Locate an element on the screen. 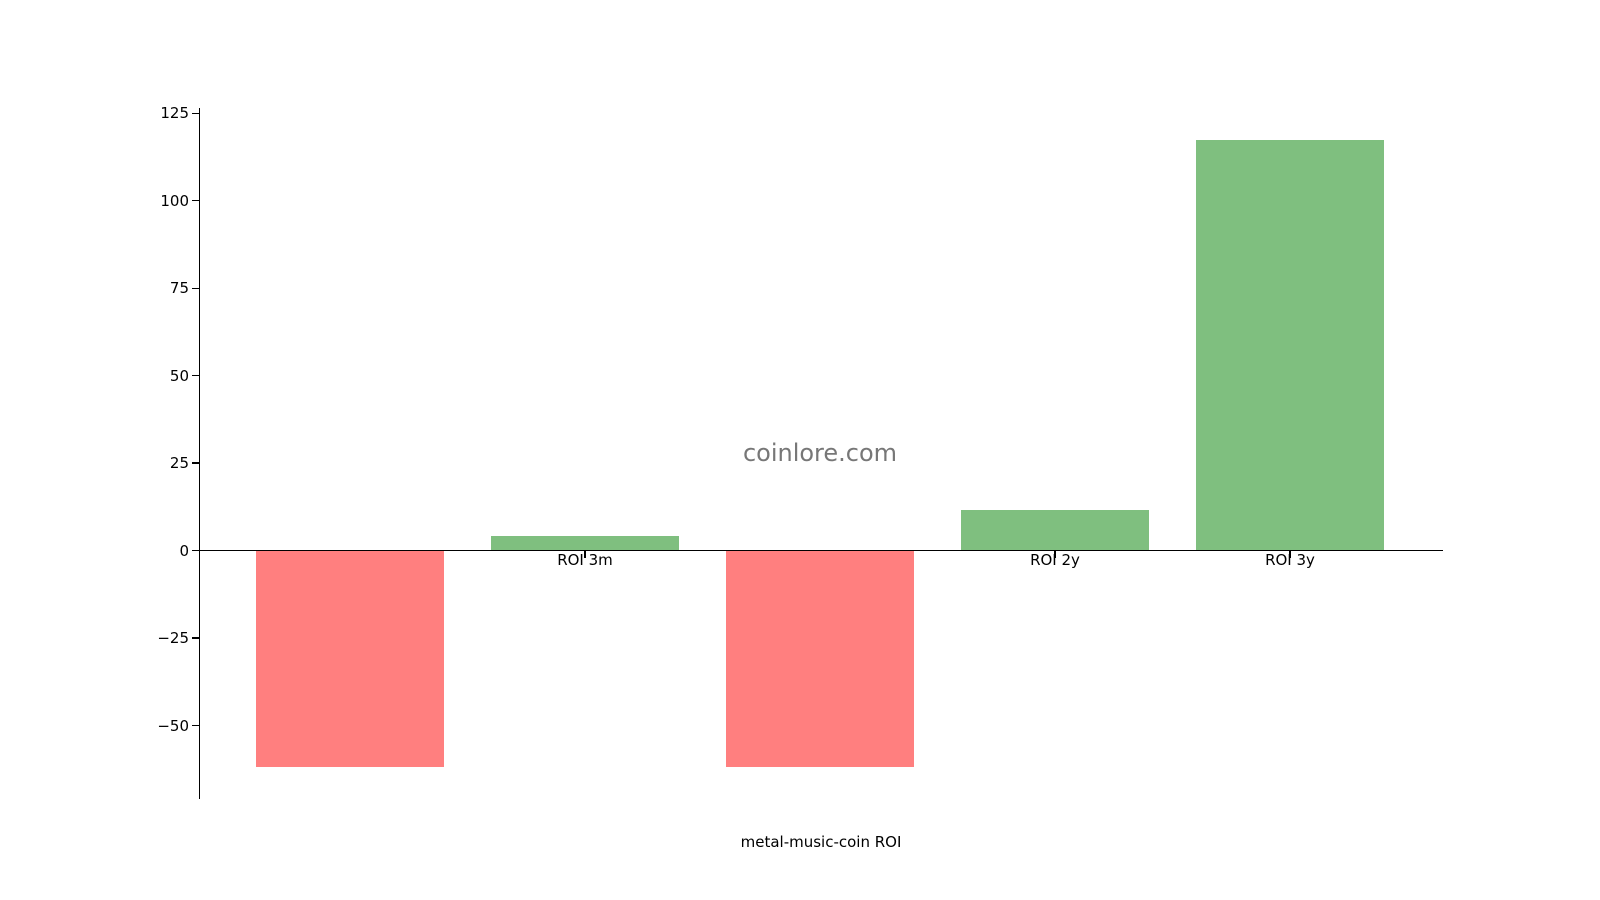  y-tick-label-125: 125 is located at coordinates (174, 113).